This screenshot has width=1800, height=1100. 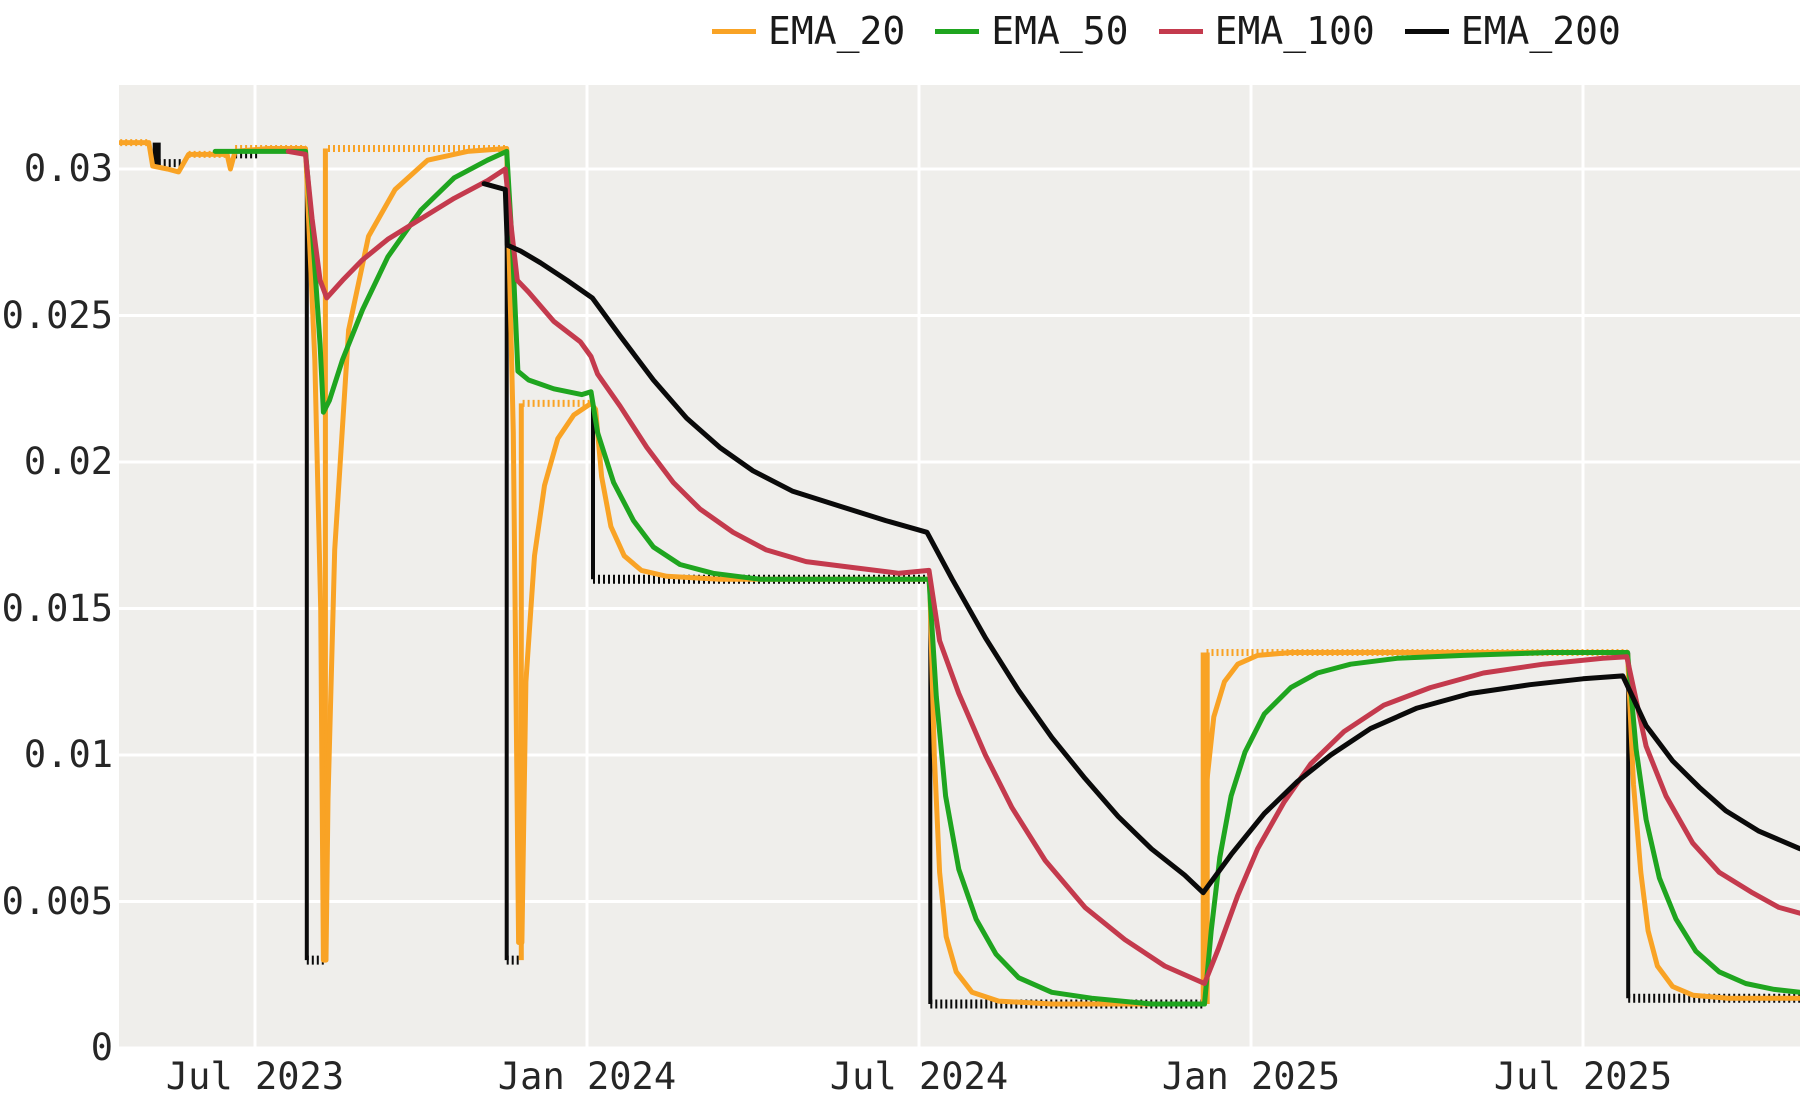 I want to click on legend-item-ema-50: EMA_50, so click(x=1032, y=31).